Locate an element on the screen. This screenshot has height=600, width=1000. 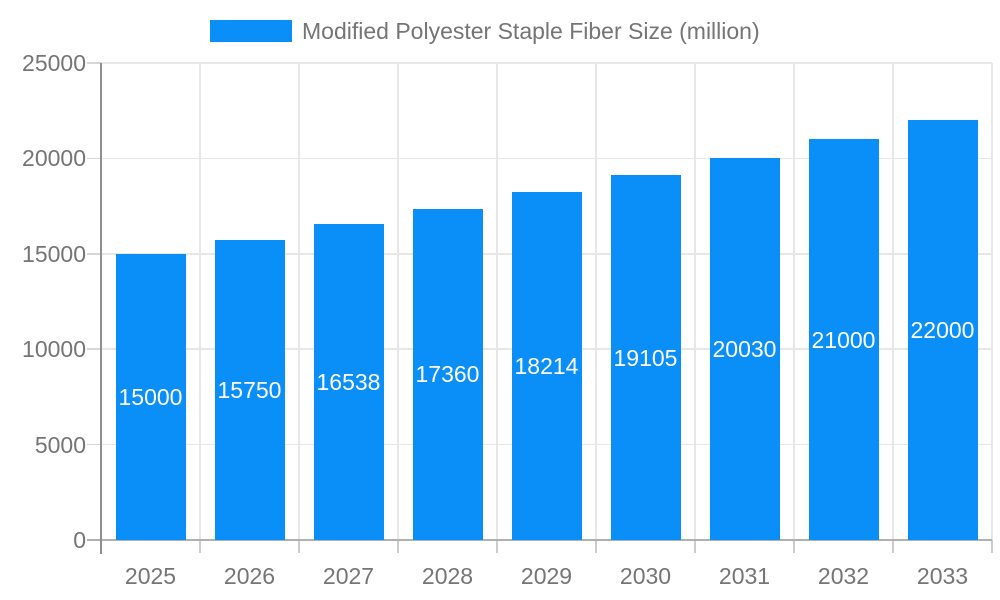
bar-value-label: 22000 is located at coordinates (942, 330).